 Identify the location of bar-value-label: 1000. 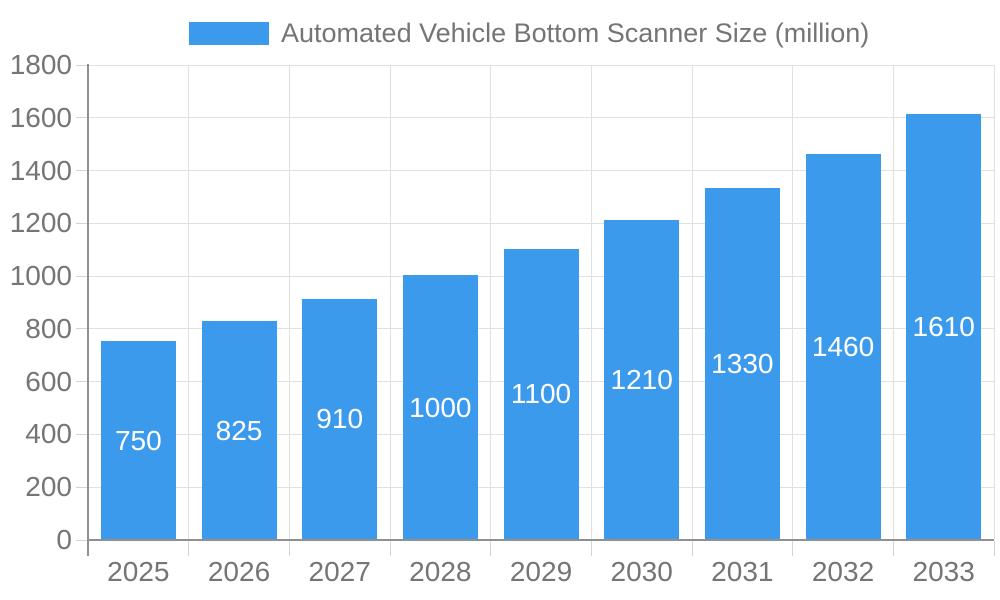
(440, 407).